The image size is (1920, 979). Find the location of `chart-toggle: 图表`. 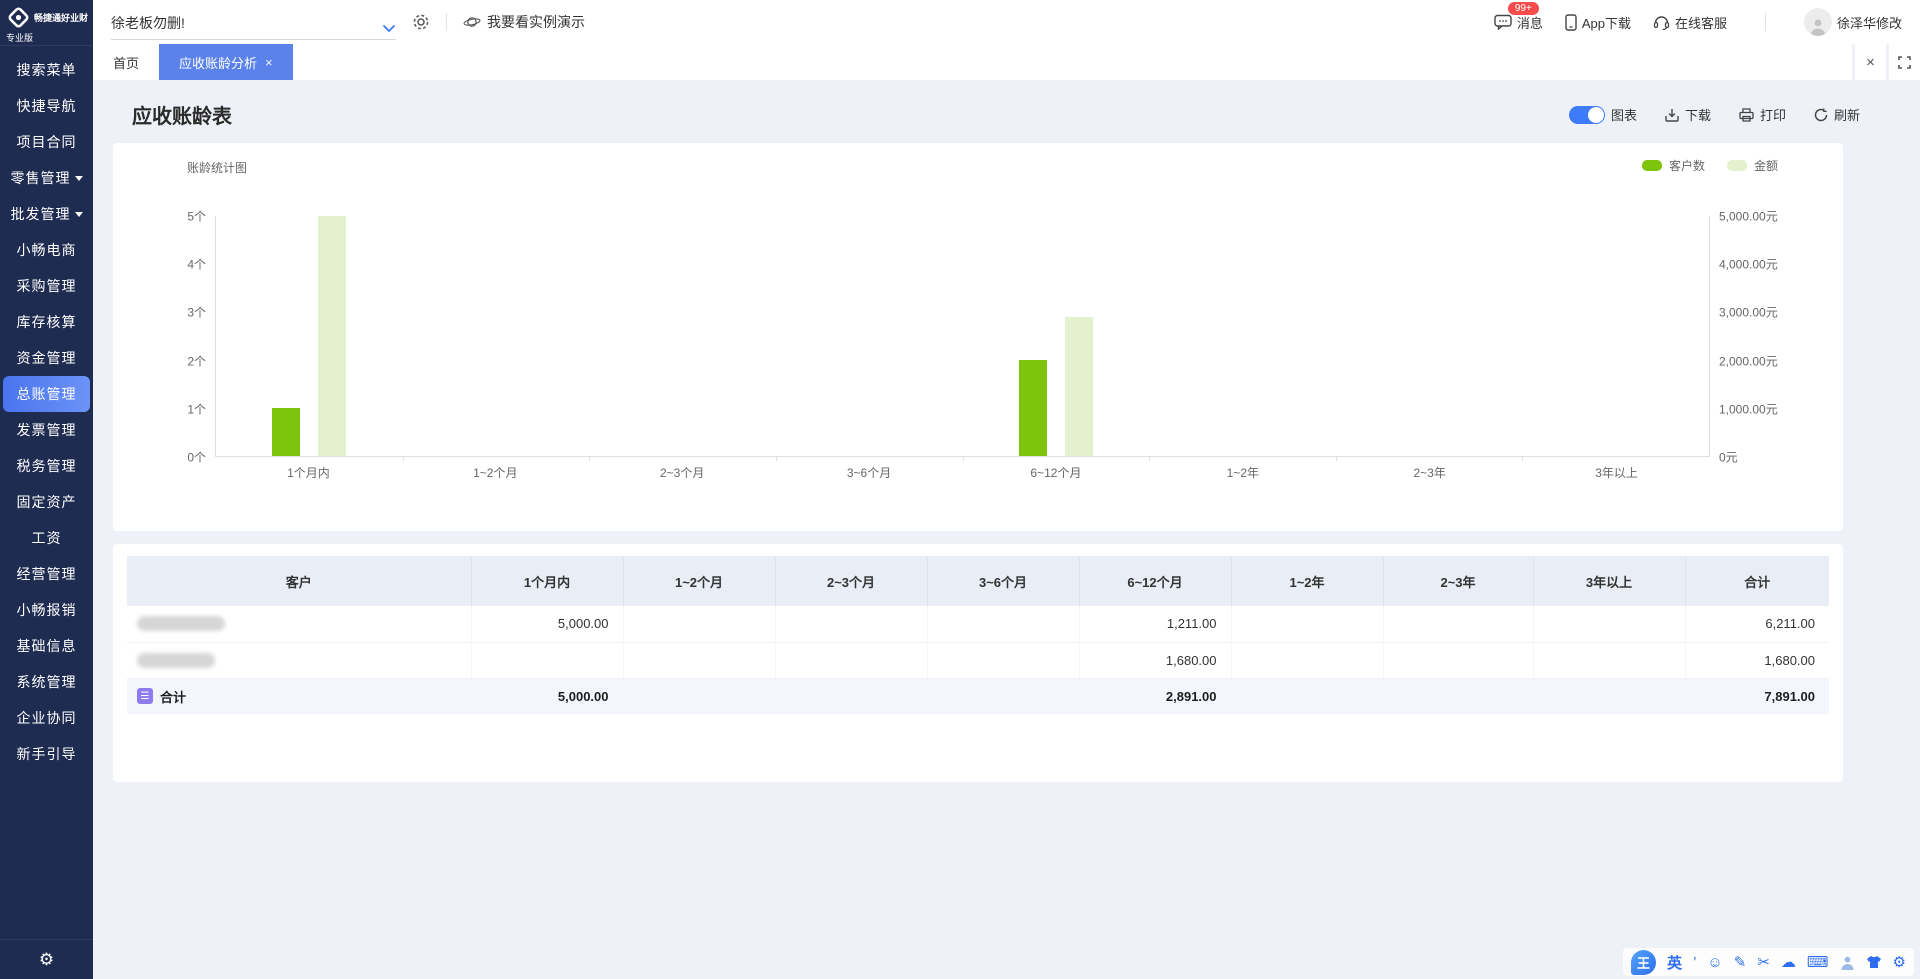

chart-toggle: 图表 is located at coordinates (1602, 114).